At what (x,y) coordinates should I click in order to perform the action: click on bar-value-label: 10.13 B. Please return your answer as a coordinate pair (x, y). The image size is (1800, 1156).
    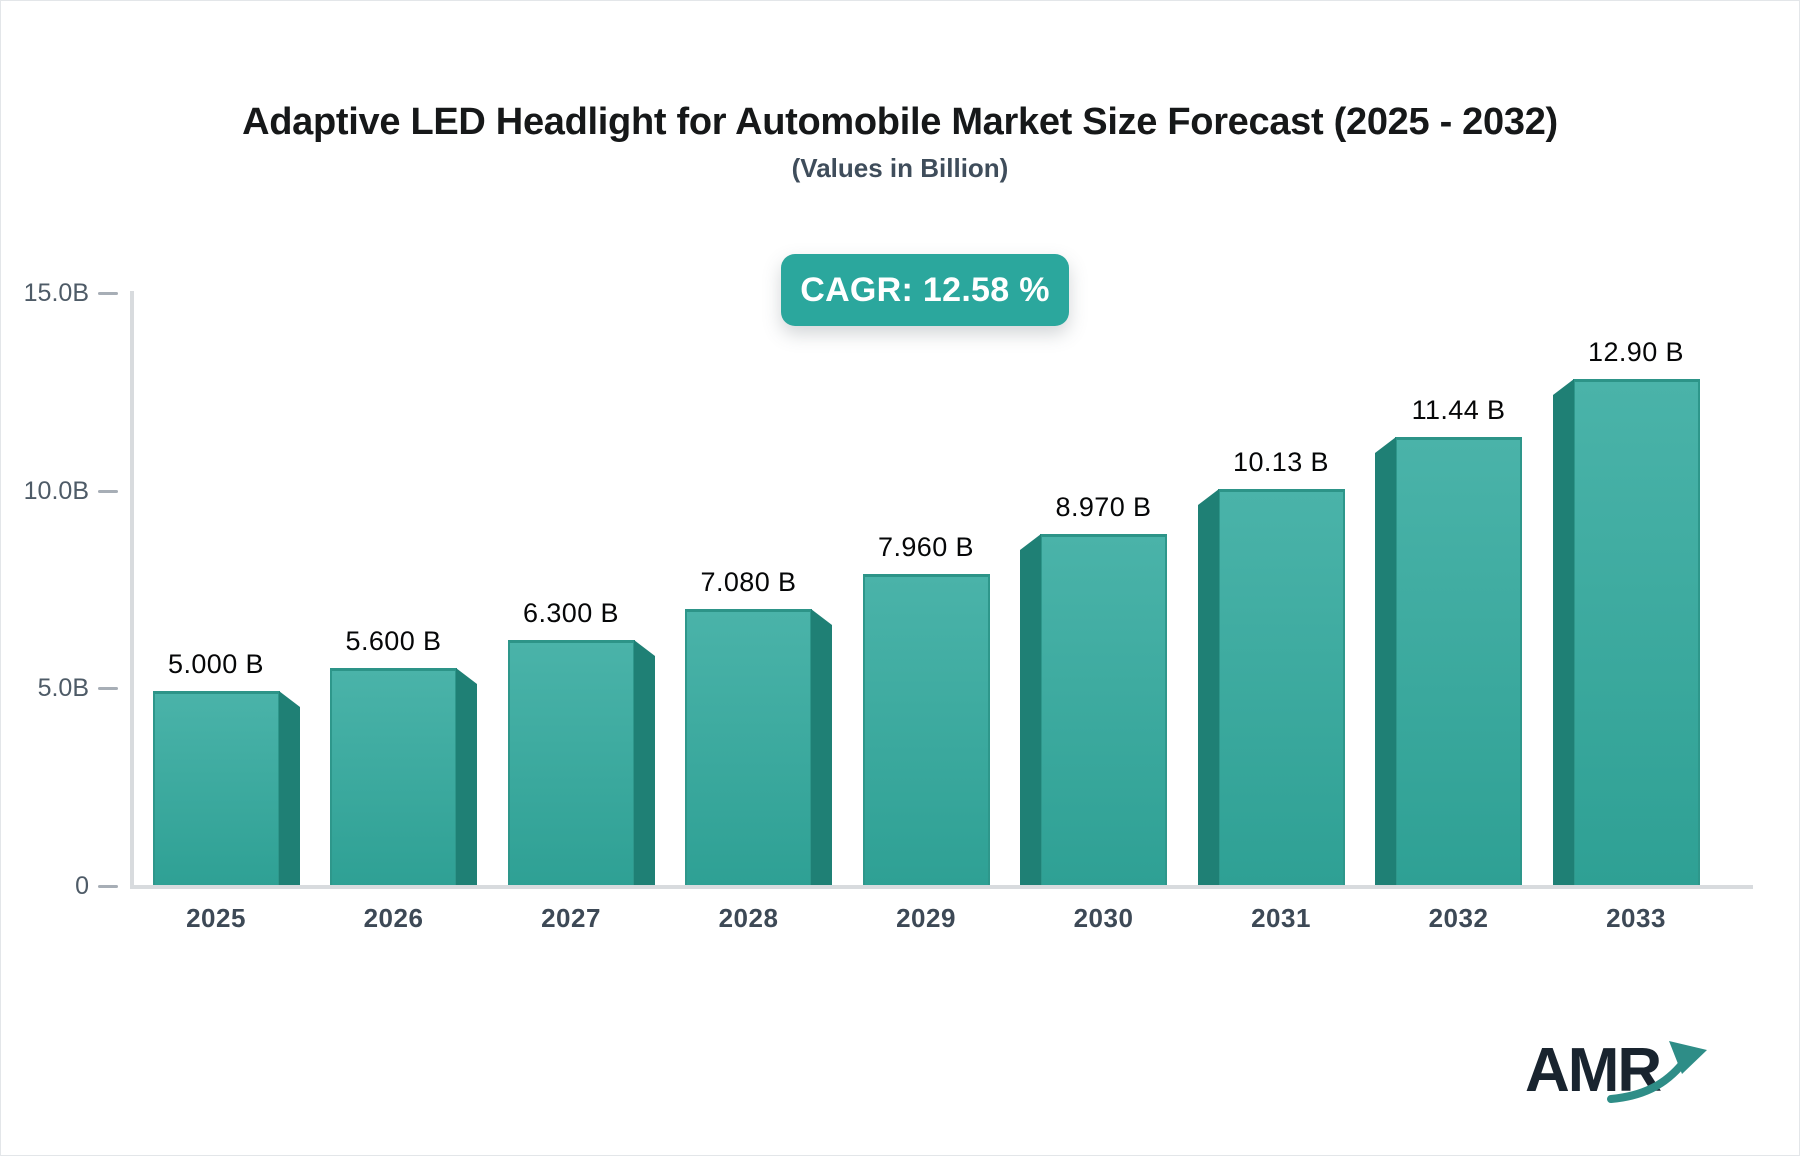
    Looking at the image, I should click on (1281, 462).